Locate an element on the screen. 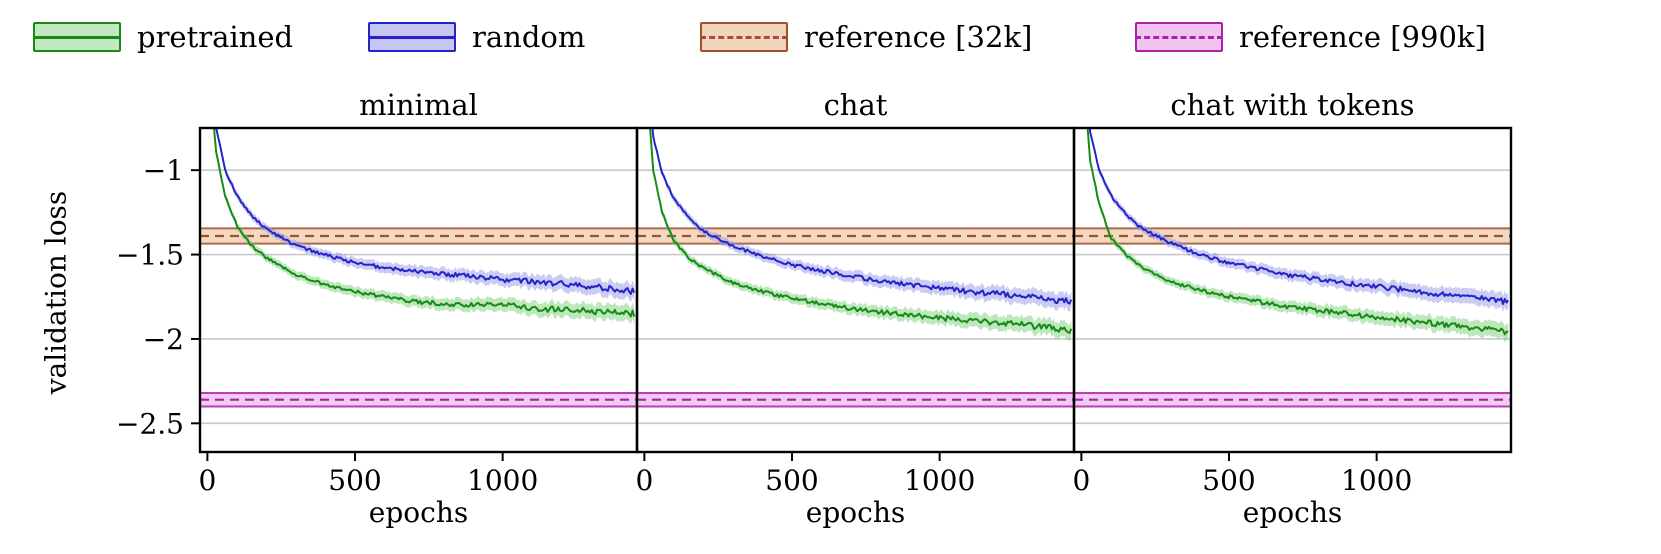  svg-text: −2.5 is located at coordinates (150, 423).